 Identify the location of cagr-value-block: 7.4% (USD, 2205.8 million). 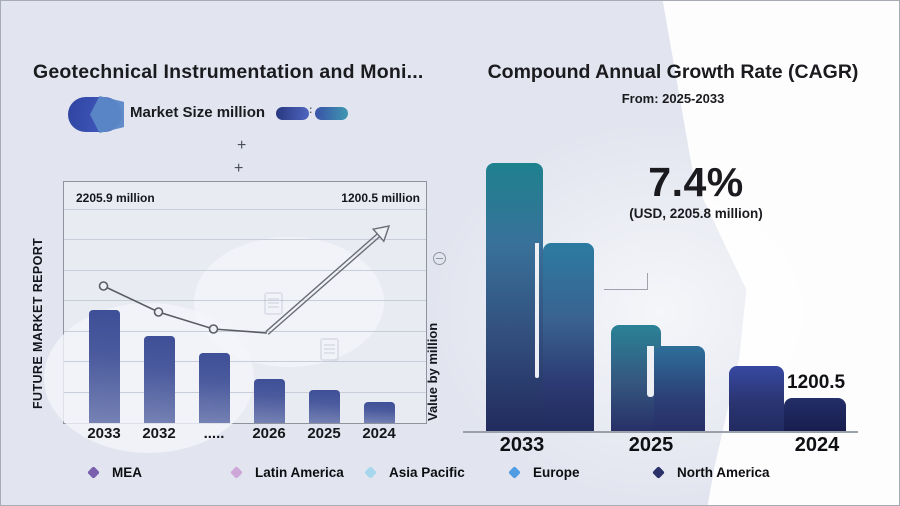
(696, 190).